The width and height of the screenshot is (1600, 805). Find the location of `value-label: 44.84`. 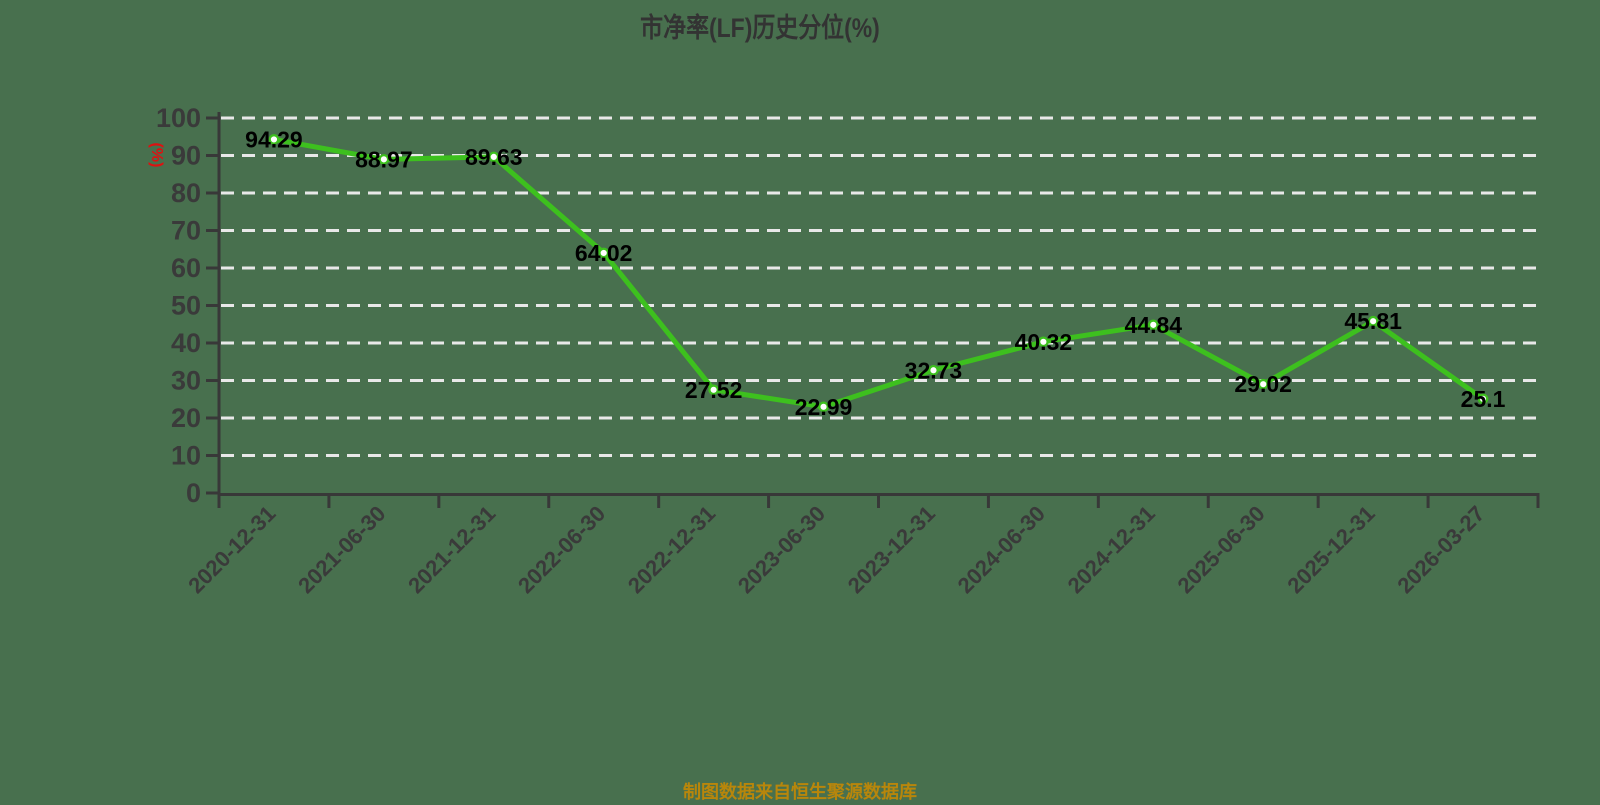

value-label: 44.84 is located at coordinates (1154, 325).